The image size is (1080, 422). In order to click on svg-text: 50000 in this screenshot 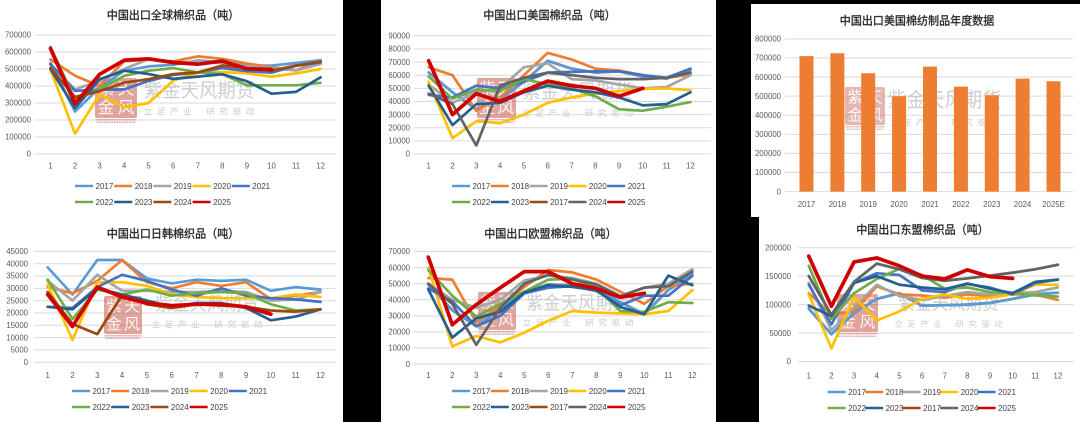, I will do `click(780, 333)`.